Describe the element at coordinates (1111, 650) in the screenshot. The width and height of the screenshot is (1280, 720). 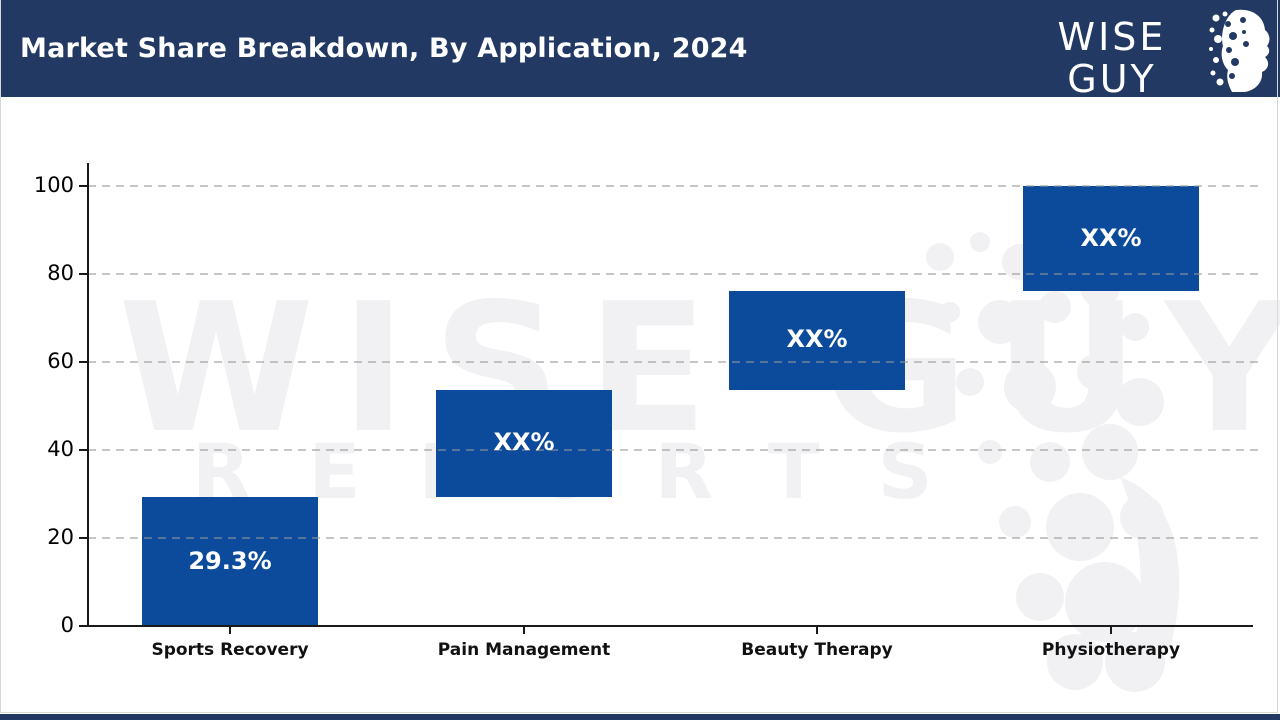
I see `x-tick-label-physiotherapy: Physiotherapy` at that location.